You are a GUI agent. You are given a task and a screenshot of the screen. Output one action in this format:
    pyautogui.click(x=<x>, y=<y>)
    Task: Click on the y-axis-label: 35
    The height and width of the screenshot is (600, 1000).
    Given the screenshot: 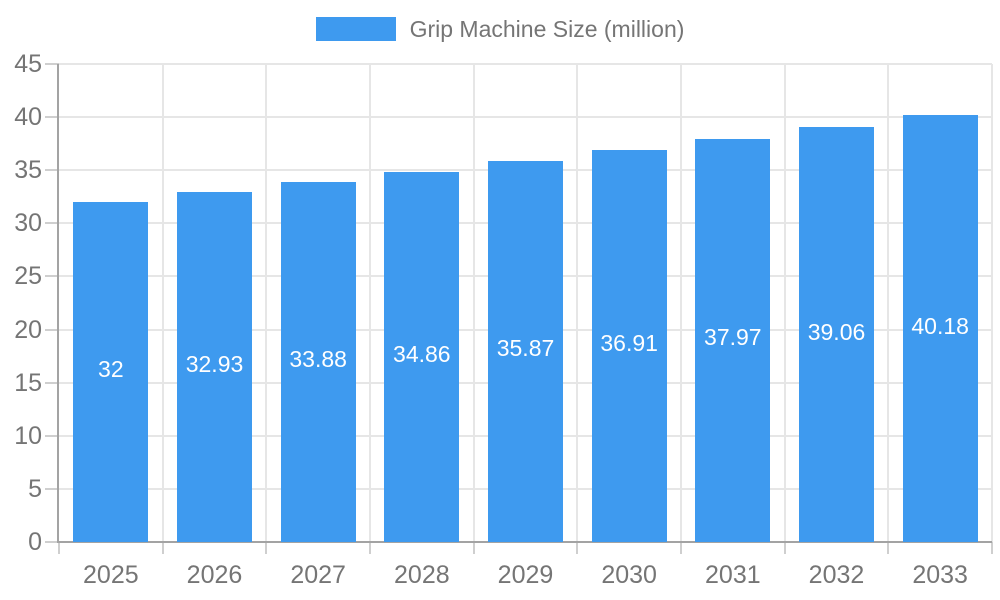 What is the action you would take?
    pyautogui.click(x=28, y=170)
    